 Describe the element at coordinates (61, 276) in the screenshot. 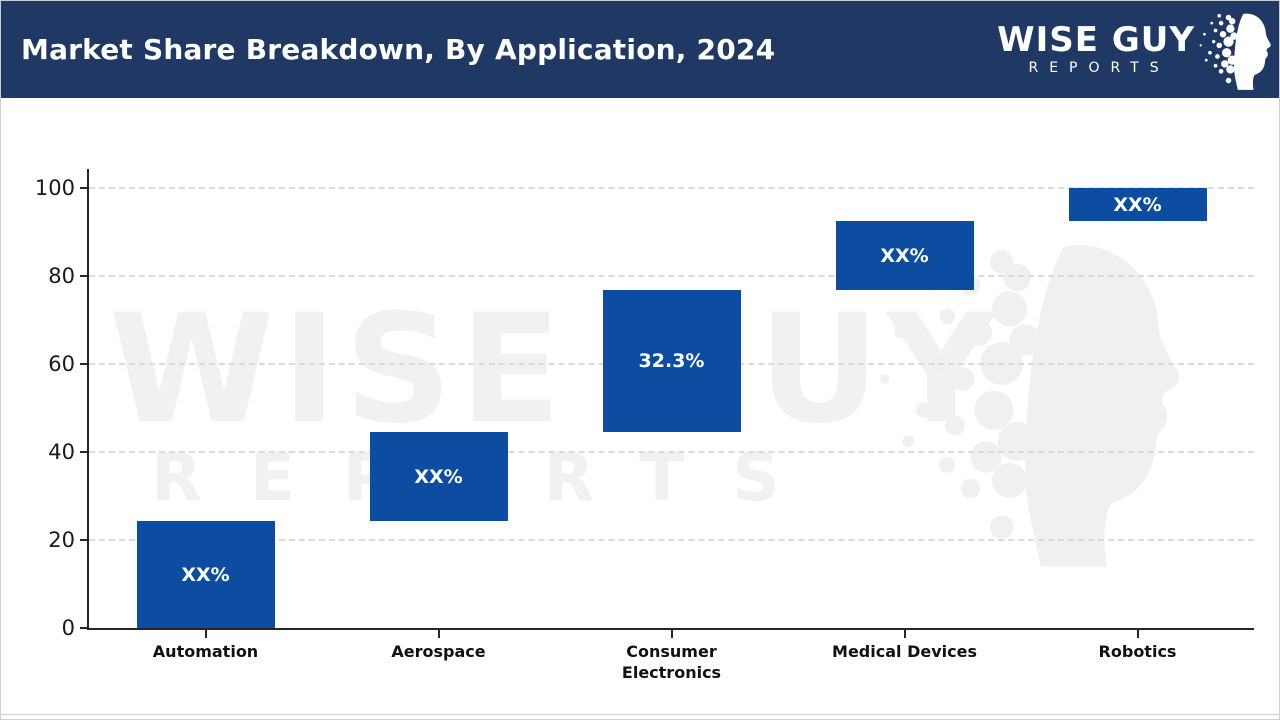

I see `y-tick-label-80: 80` at that location.